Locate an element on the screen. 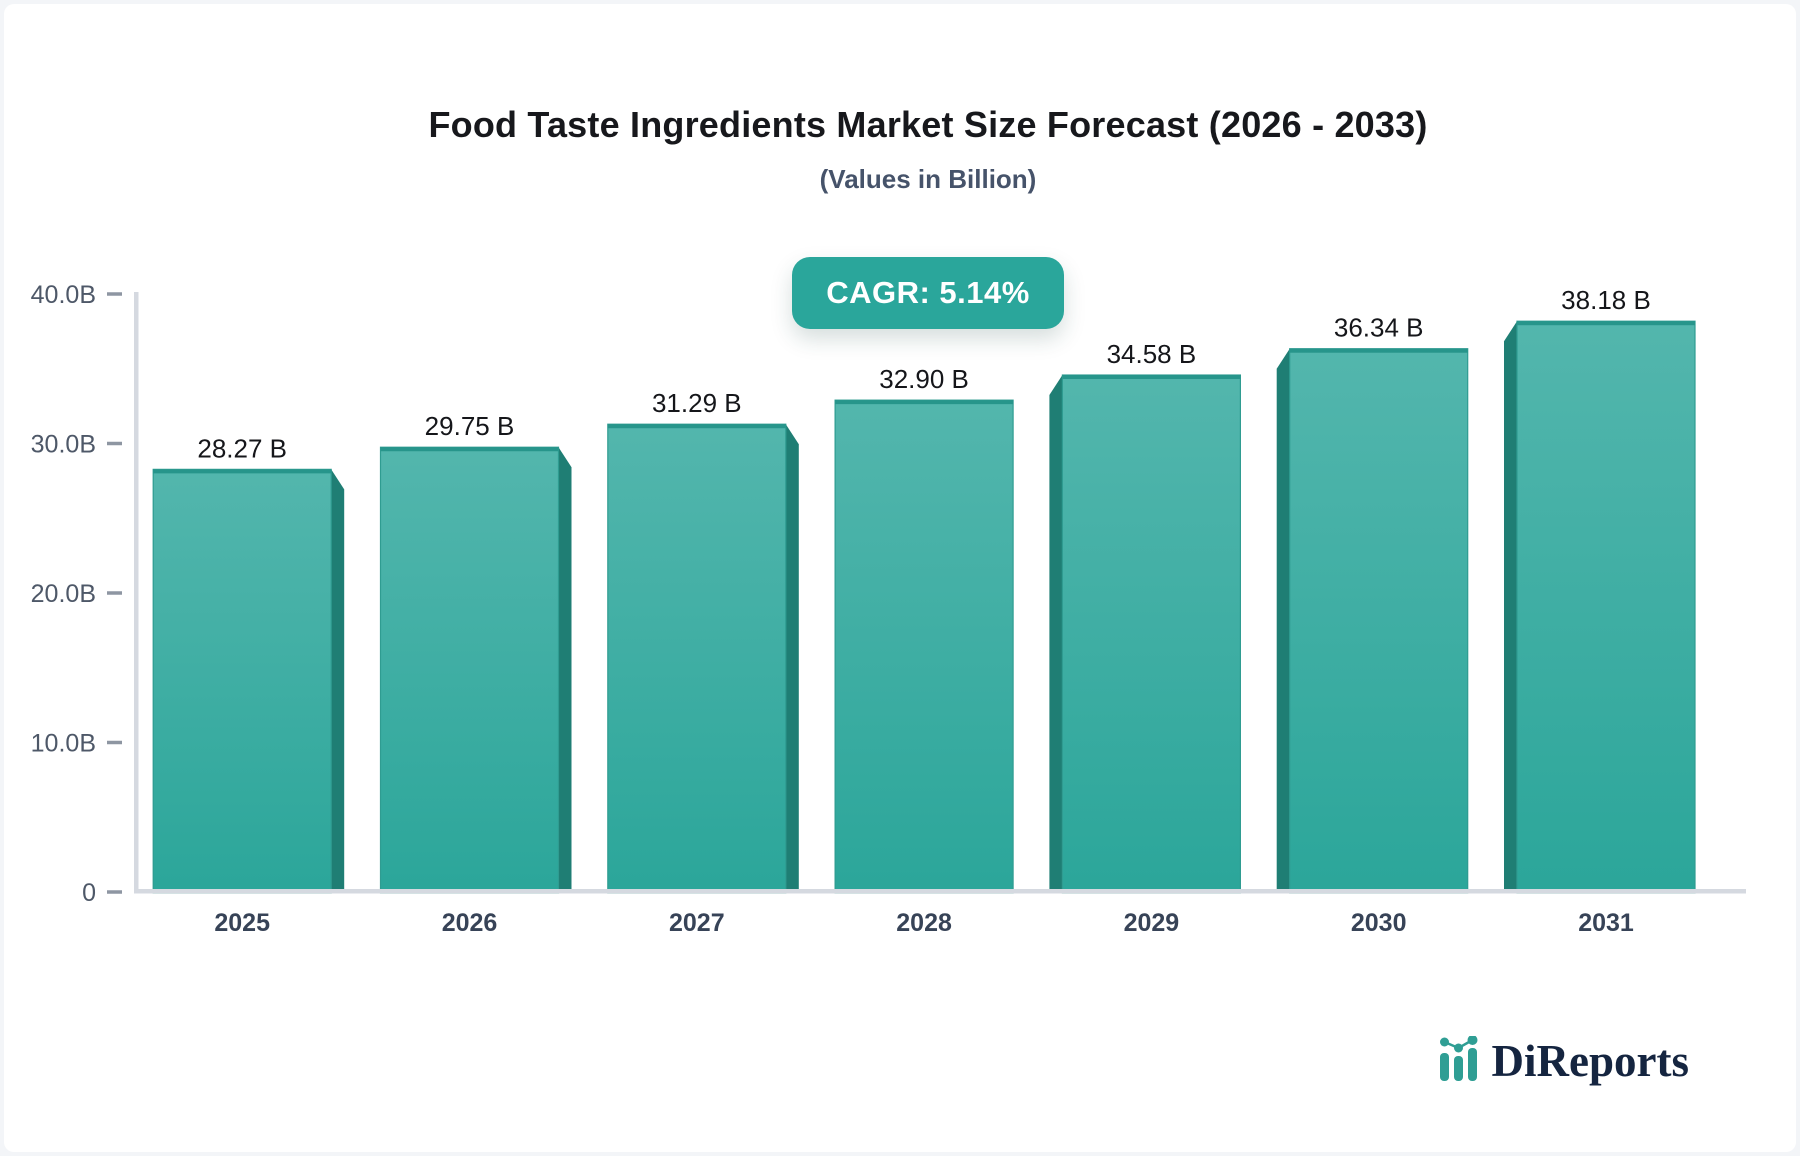  brand-logo: DiReports is located at coordinates (1563, 1060).